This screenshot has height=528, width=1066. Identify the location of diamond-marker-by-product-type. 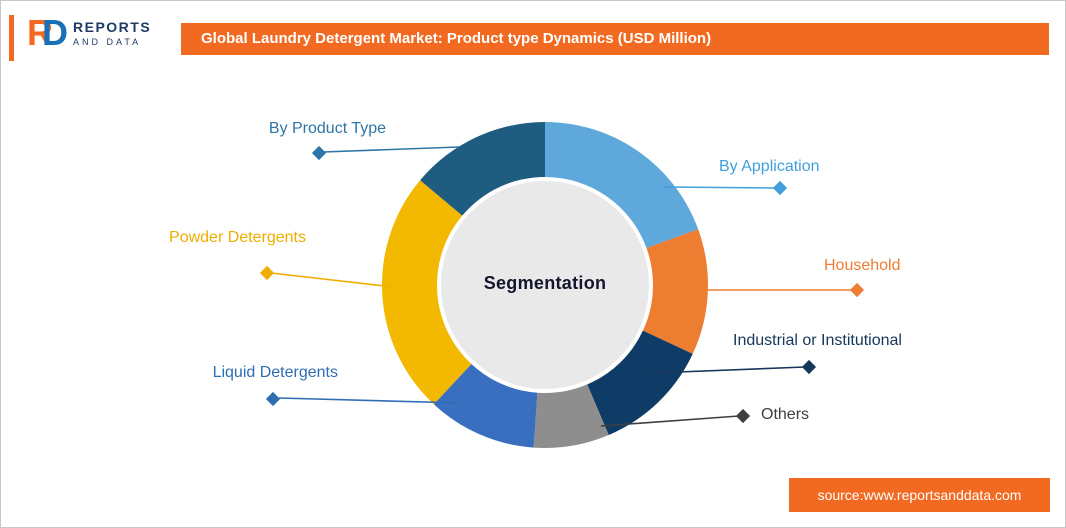
(319, 153).